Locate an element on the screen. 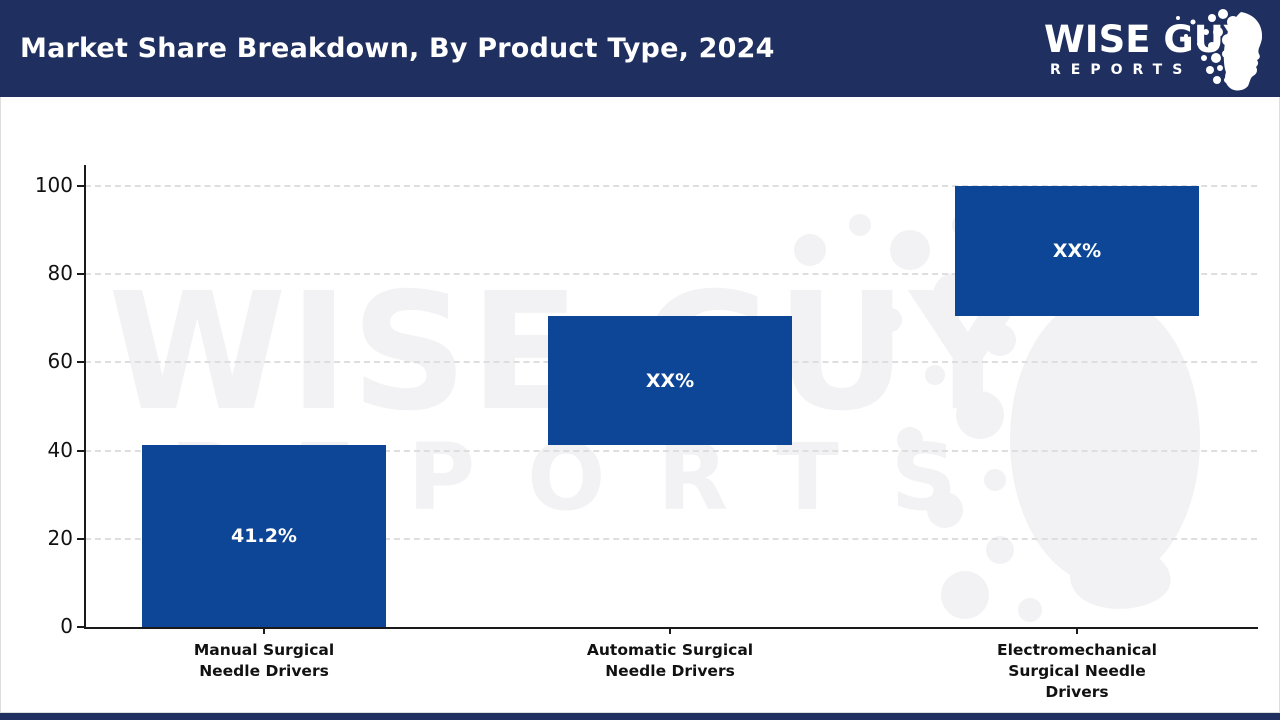 Image resolution: width=1280 pixels, height=720 pixels. footer-bar is located at coordinates (640, 716).